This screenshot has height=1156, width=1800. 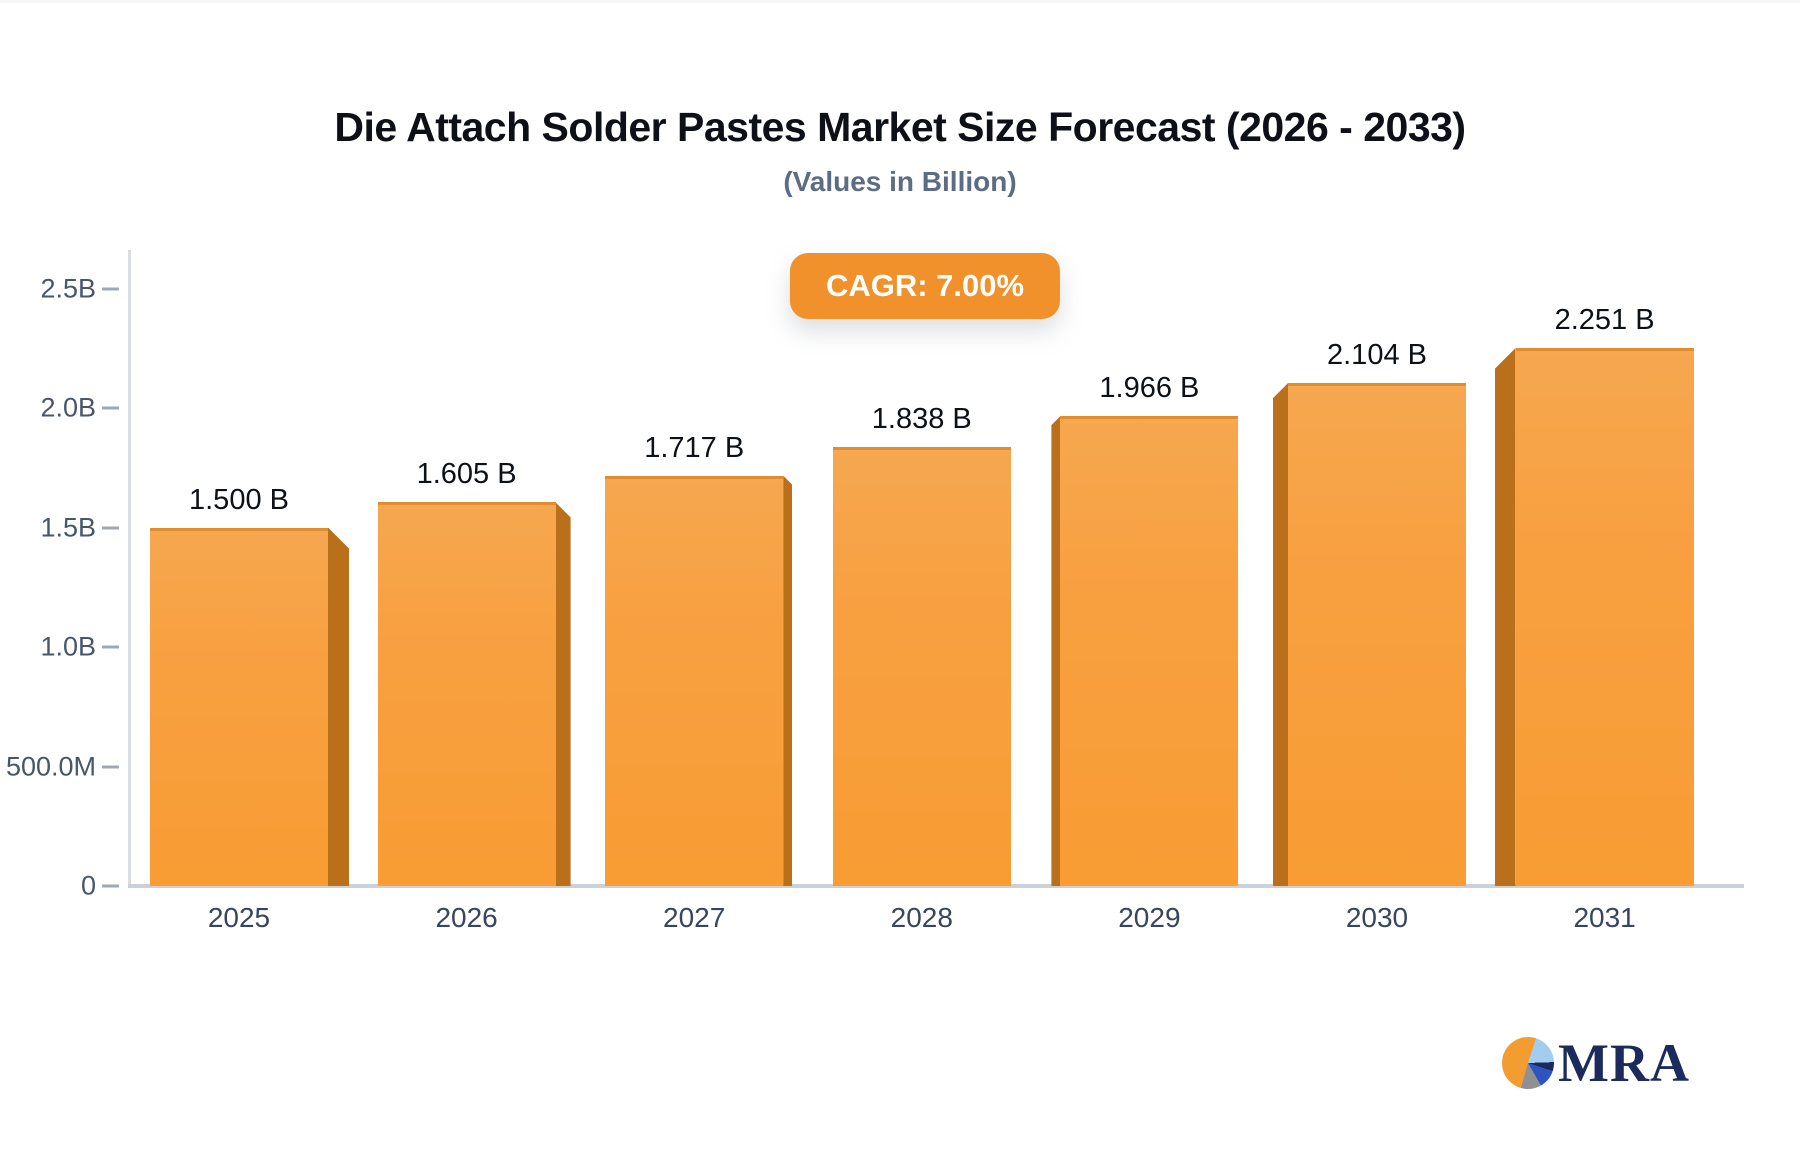 I want to click on x-axis-category-label: 2026, so click(x=466, y=917).